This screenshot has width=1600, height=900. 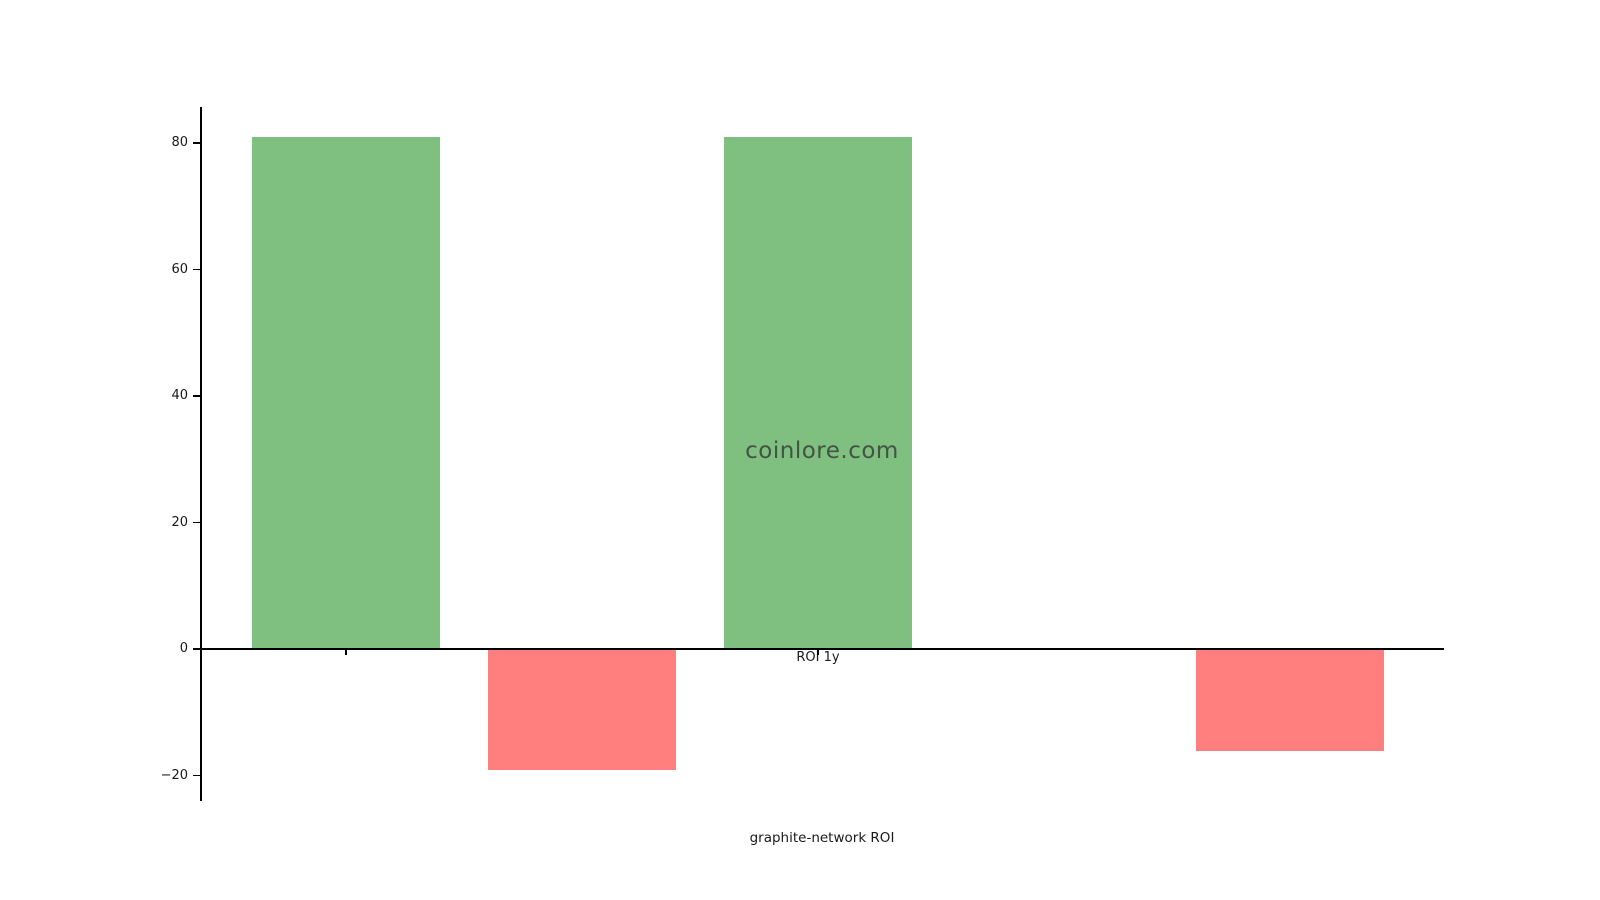 What do you see at coordinates (183, 648) in the screenshot?
I see `y-tick-label: 0` at bounding box center [183, 648].